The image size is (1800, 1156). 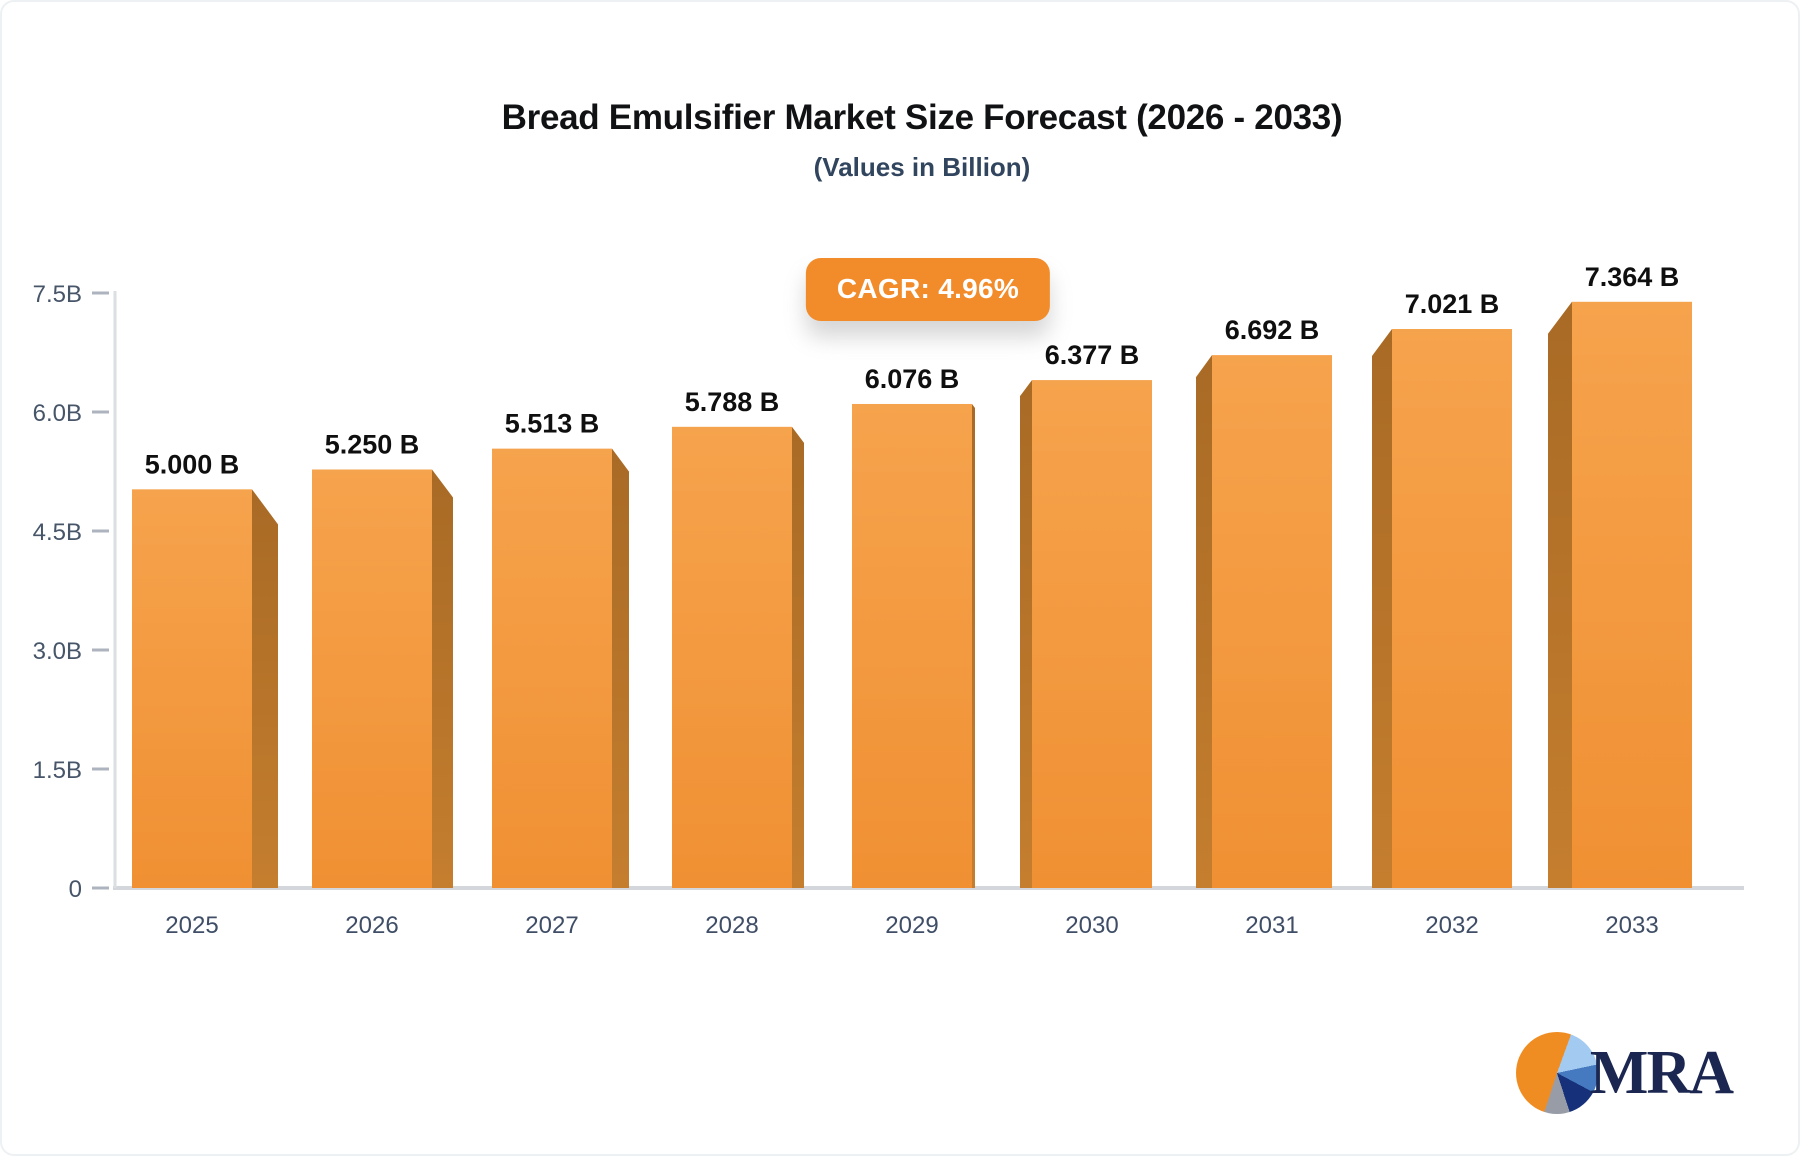 What do you see at coordinates (732, 657) in the screenshot?
I see `bar-2028` at bounding box center [732, 657].